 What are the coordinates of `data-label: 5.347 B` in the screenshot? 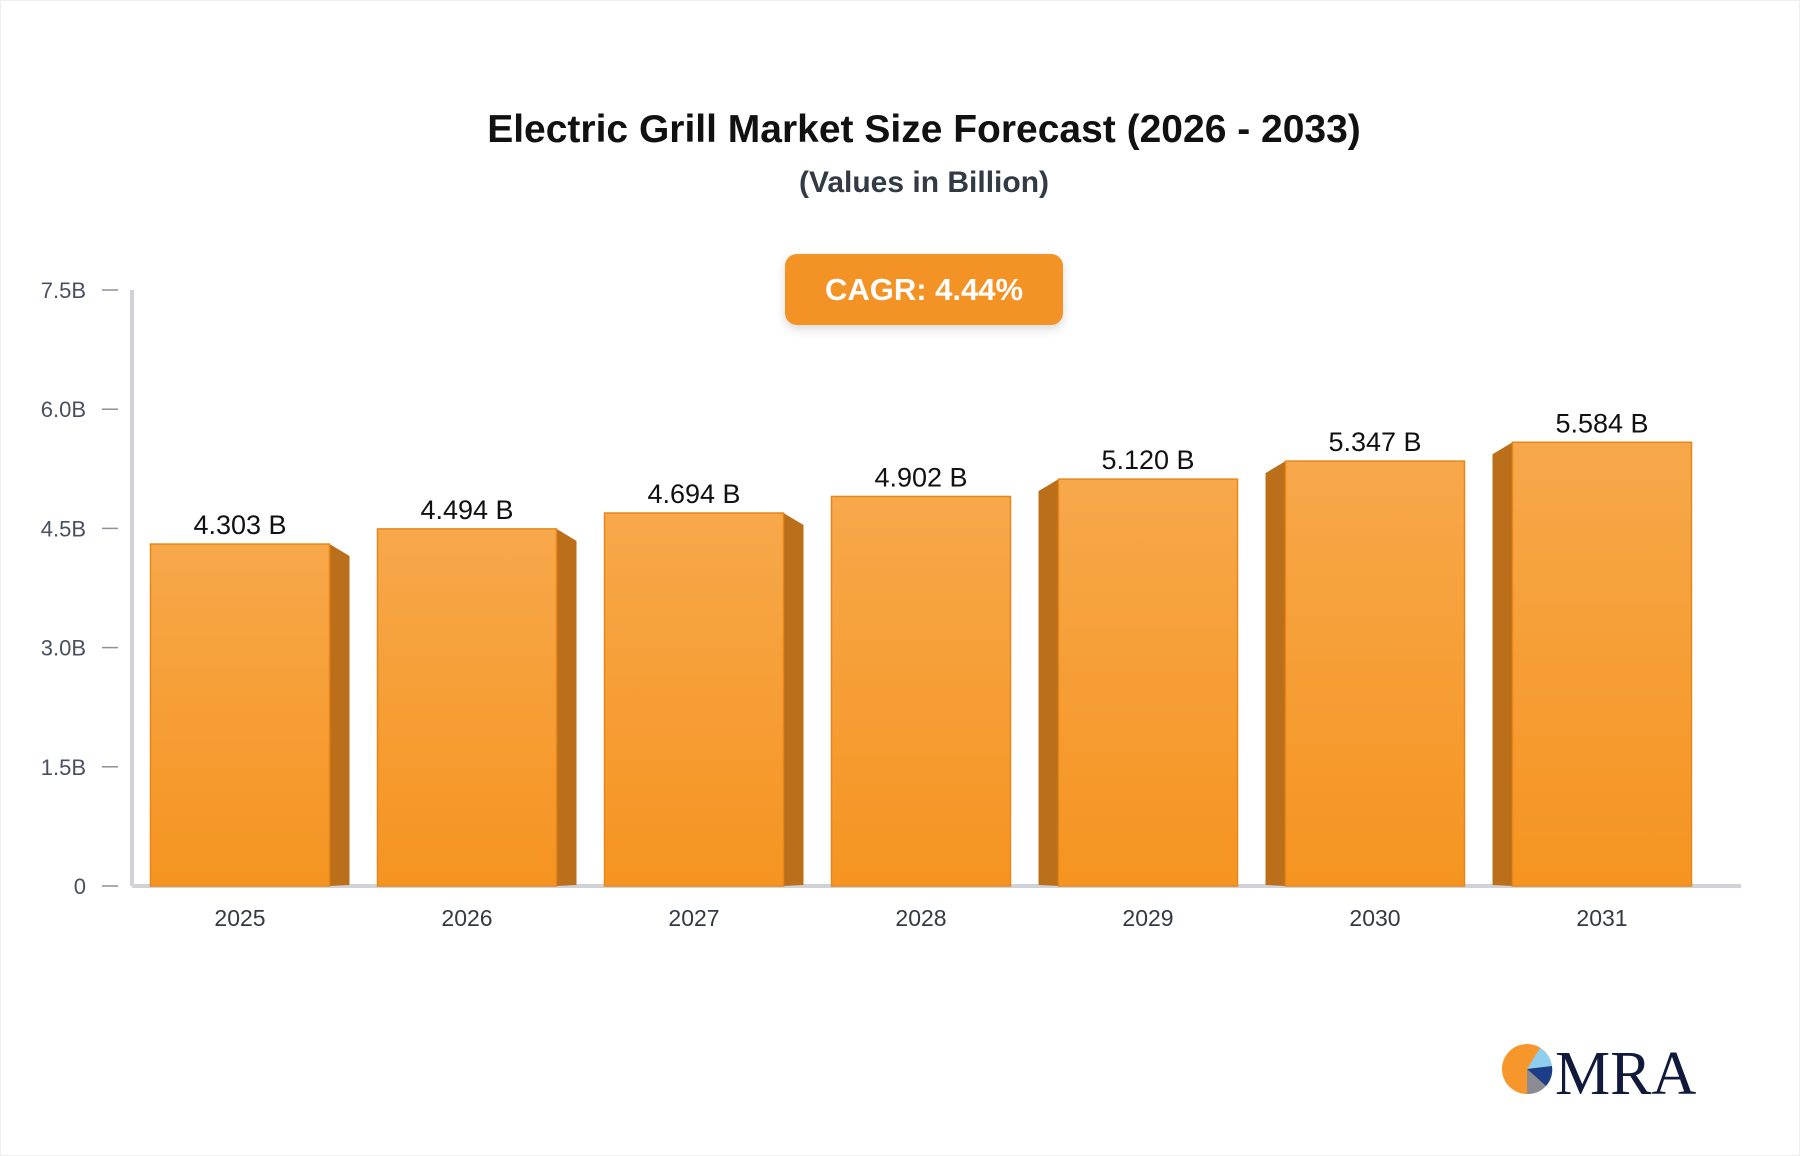 It's located at (1374, 442).